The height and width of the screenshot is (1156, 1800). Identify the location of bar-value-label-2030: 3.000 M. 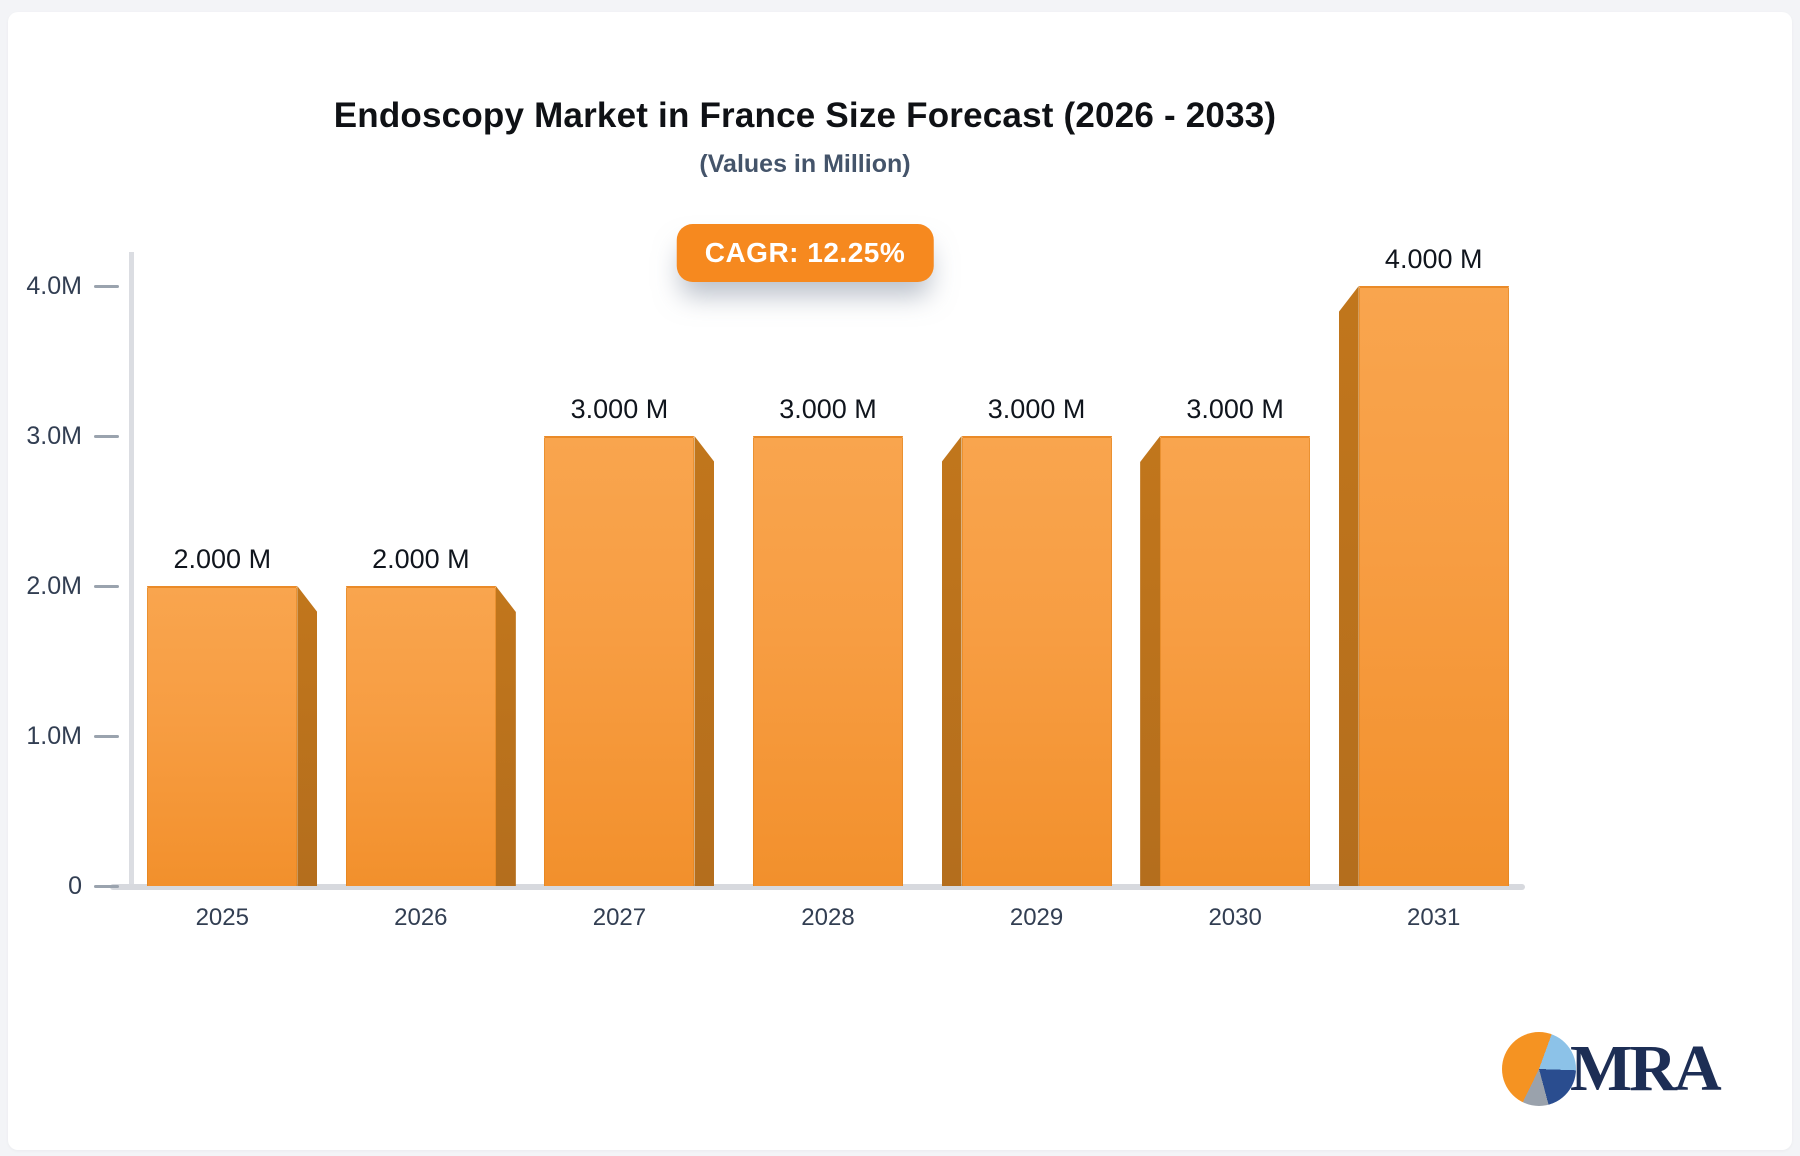
(1235, 409).